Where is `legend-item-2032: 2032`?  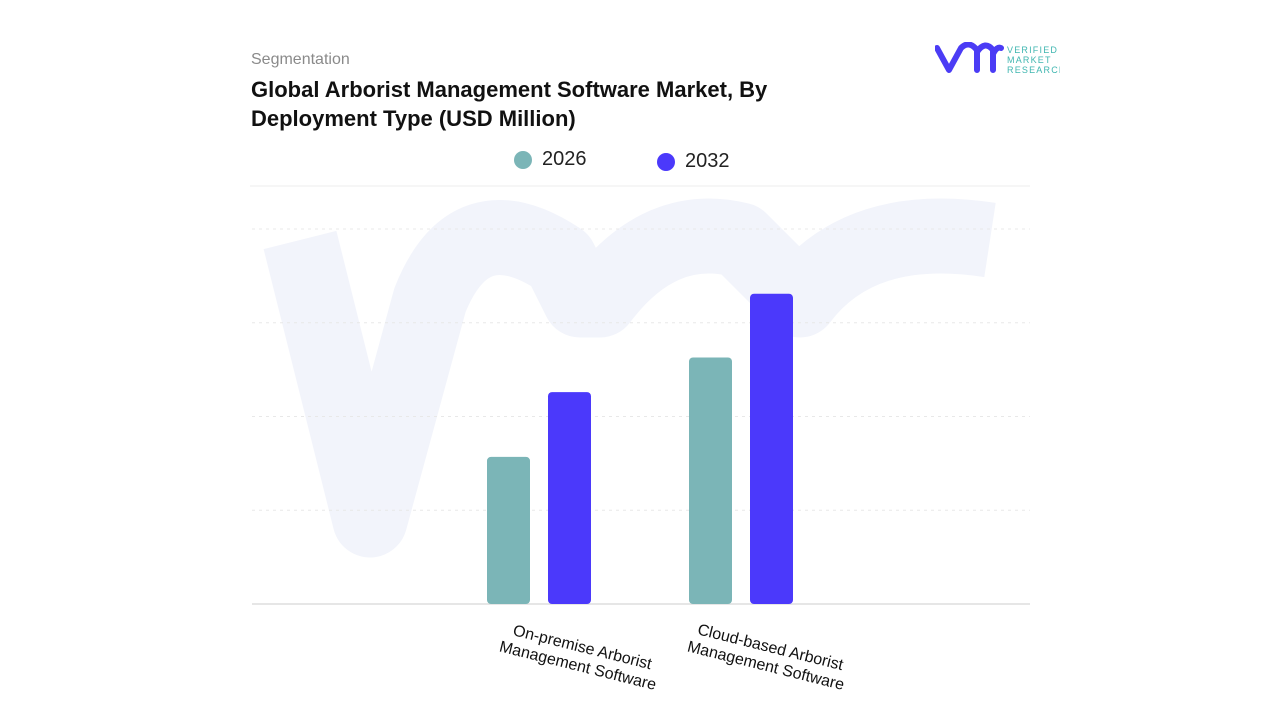 legend-item-2032: 2032 is located at coordinates (693, 161).